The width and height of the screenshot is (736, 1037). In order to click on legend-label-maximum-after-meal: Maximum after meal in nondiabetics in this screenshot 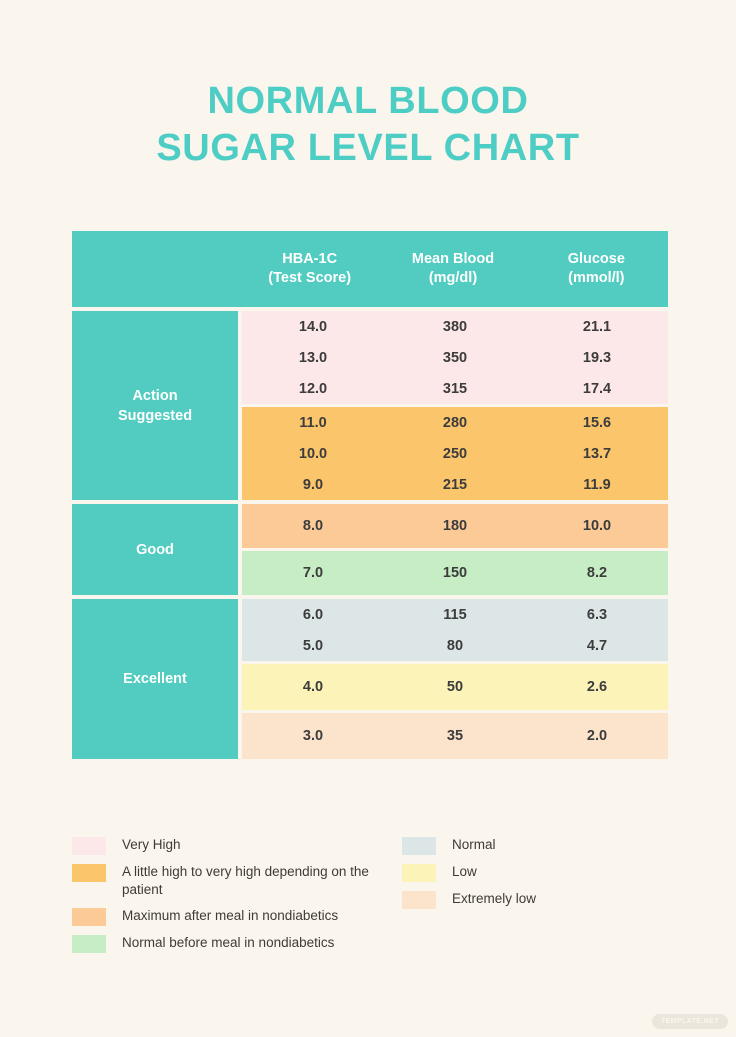, I will do `click(230, 915)`.